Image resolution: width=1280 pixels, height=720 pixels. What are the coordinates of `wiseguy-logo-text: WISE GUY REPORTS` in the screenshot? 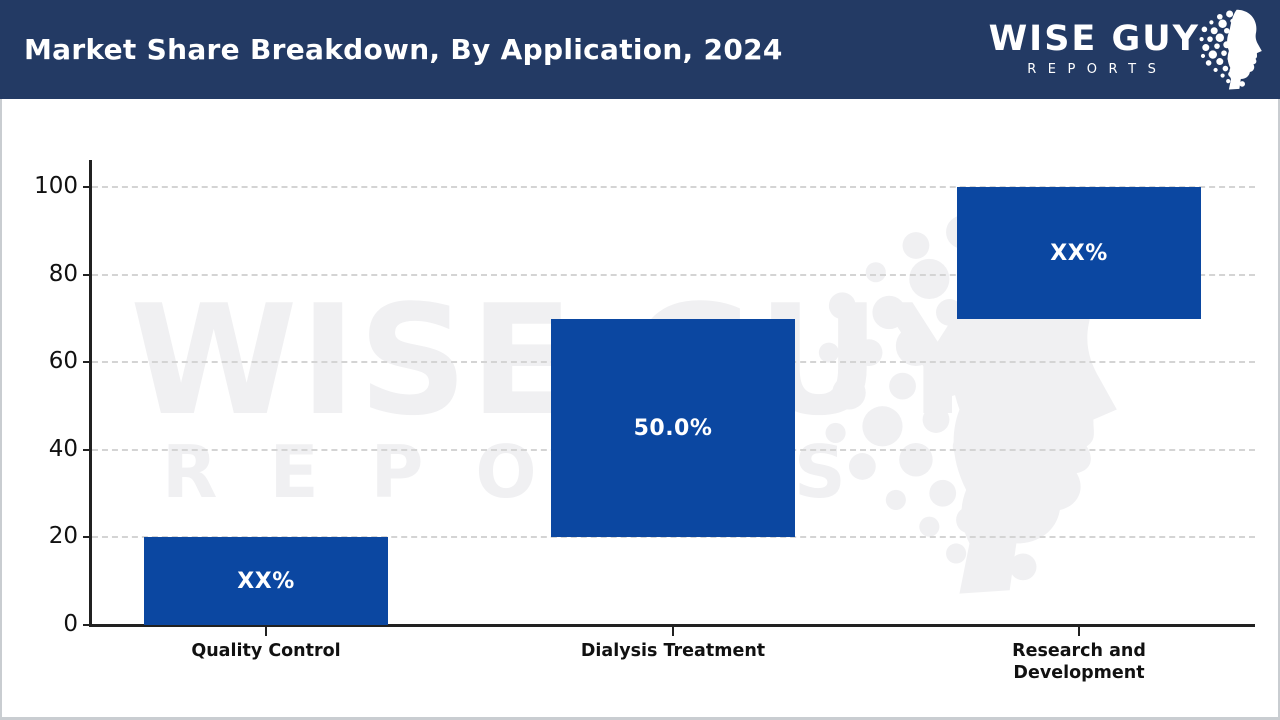 It's located at (1094, 48).